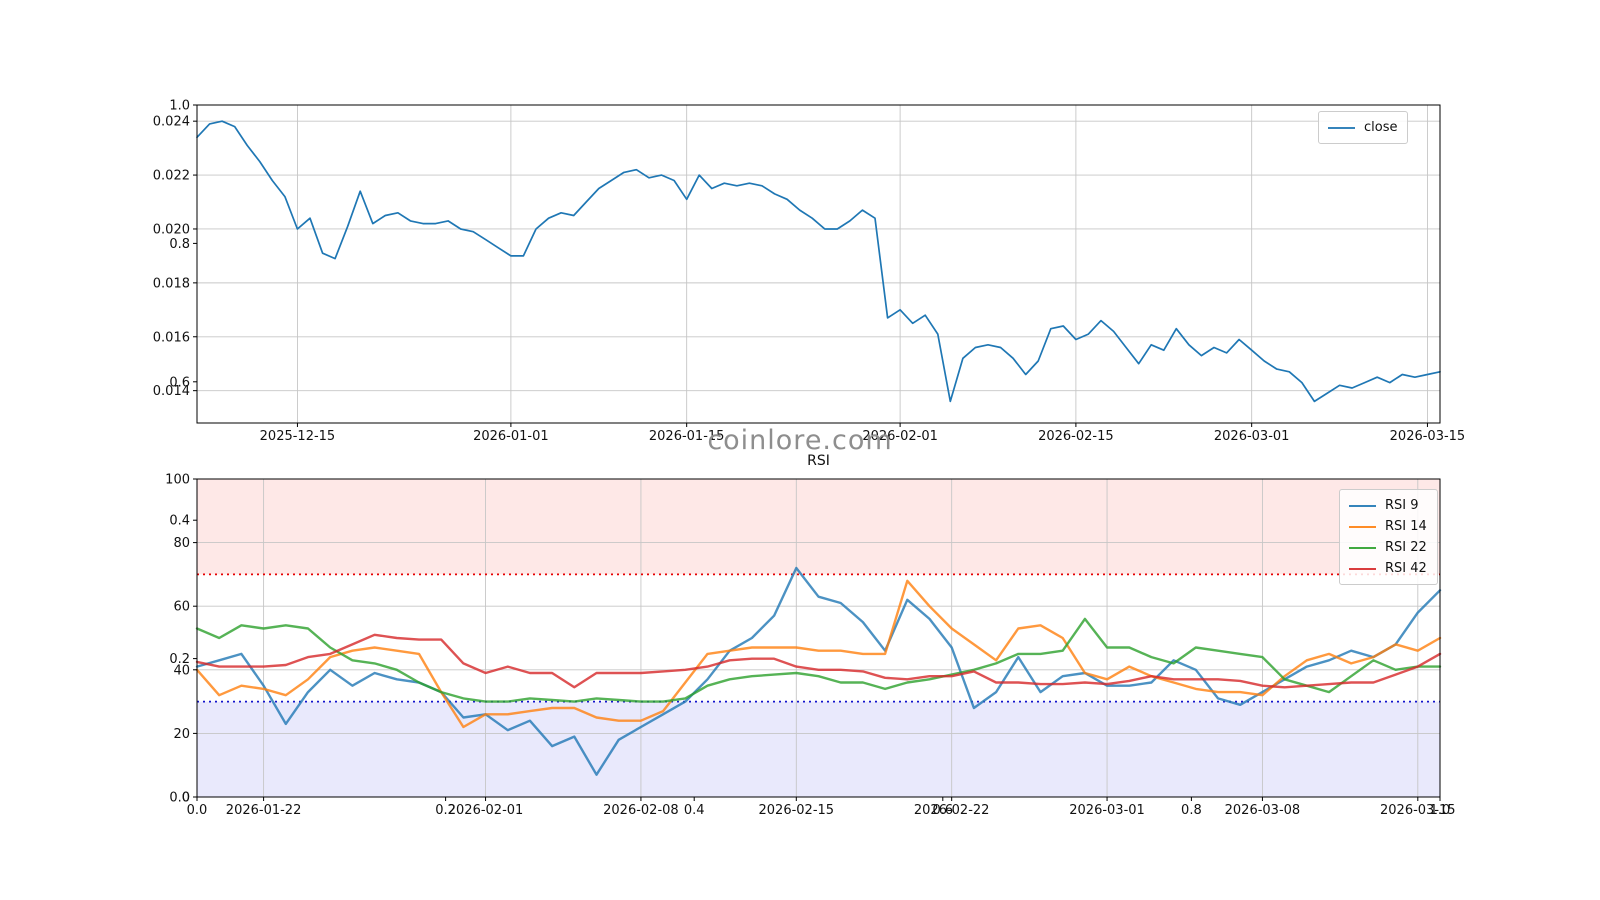 The height and width of the screenshot is (900, 1600). What do you see at coordinates (818, 749) in the screenshot?
I see `oversold-band` at bounding box center [818, 749].